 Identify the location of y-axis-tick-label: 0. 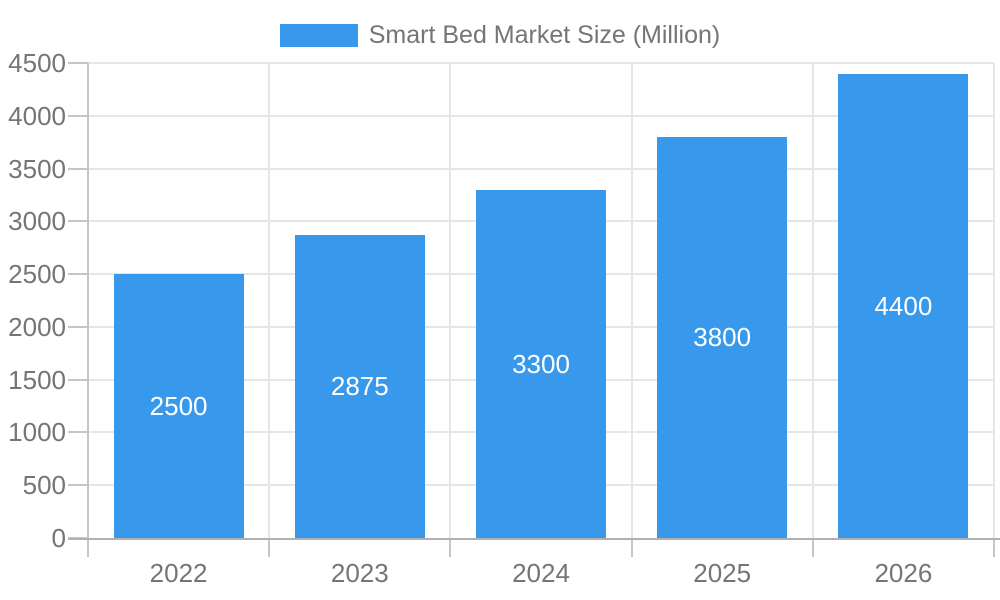
(58, 538).